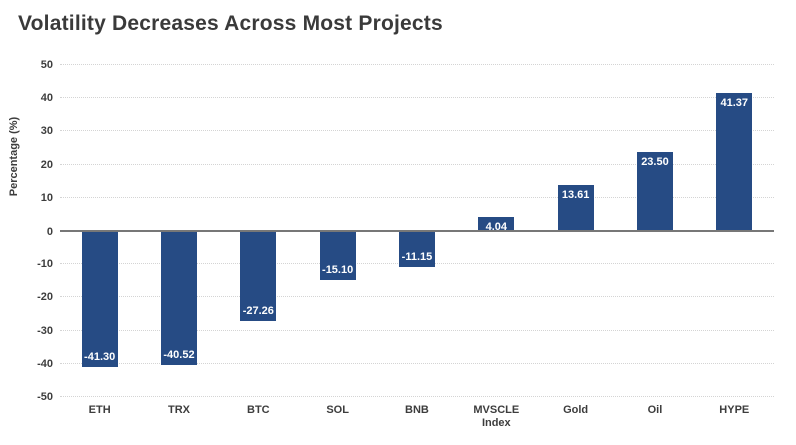 The image size is (796, 445). Describe the element at coordinates (576, 410) in the screenshot. I see `x-category-label: Gold` at that location.